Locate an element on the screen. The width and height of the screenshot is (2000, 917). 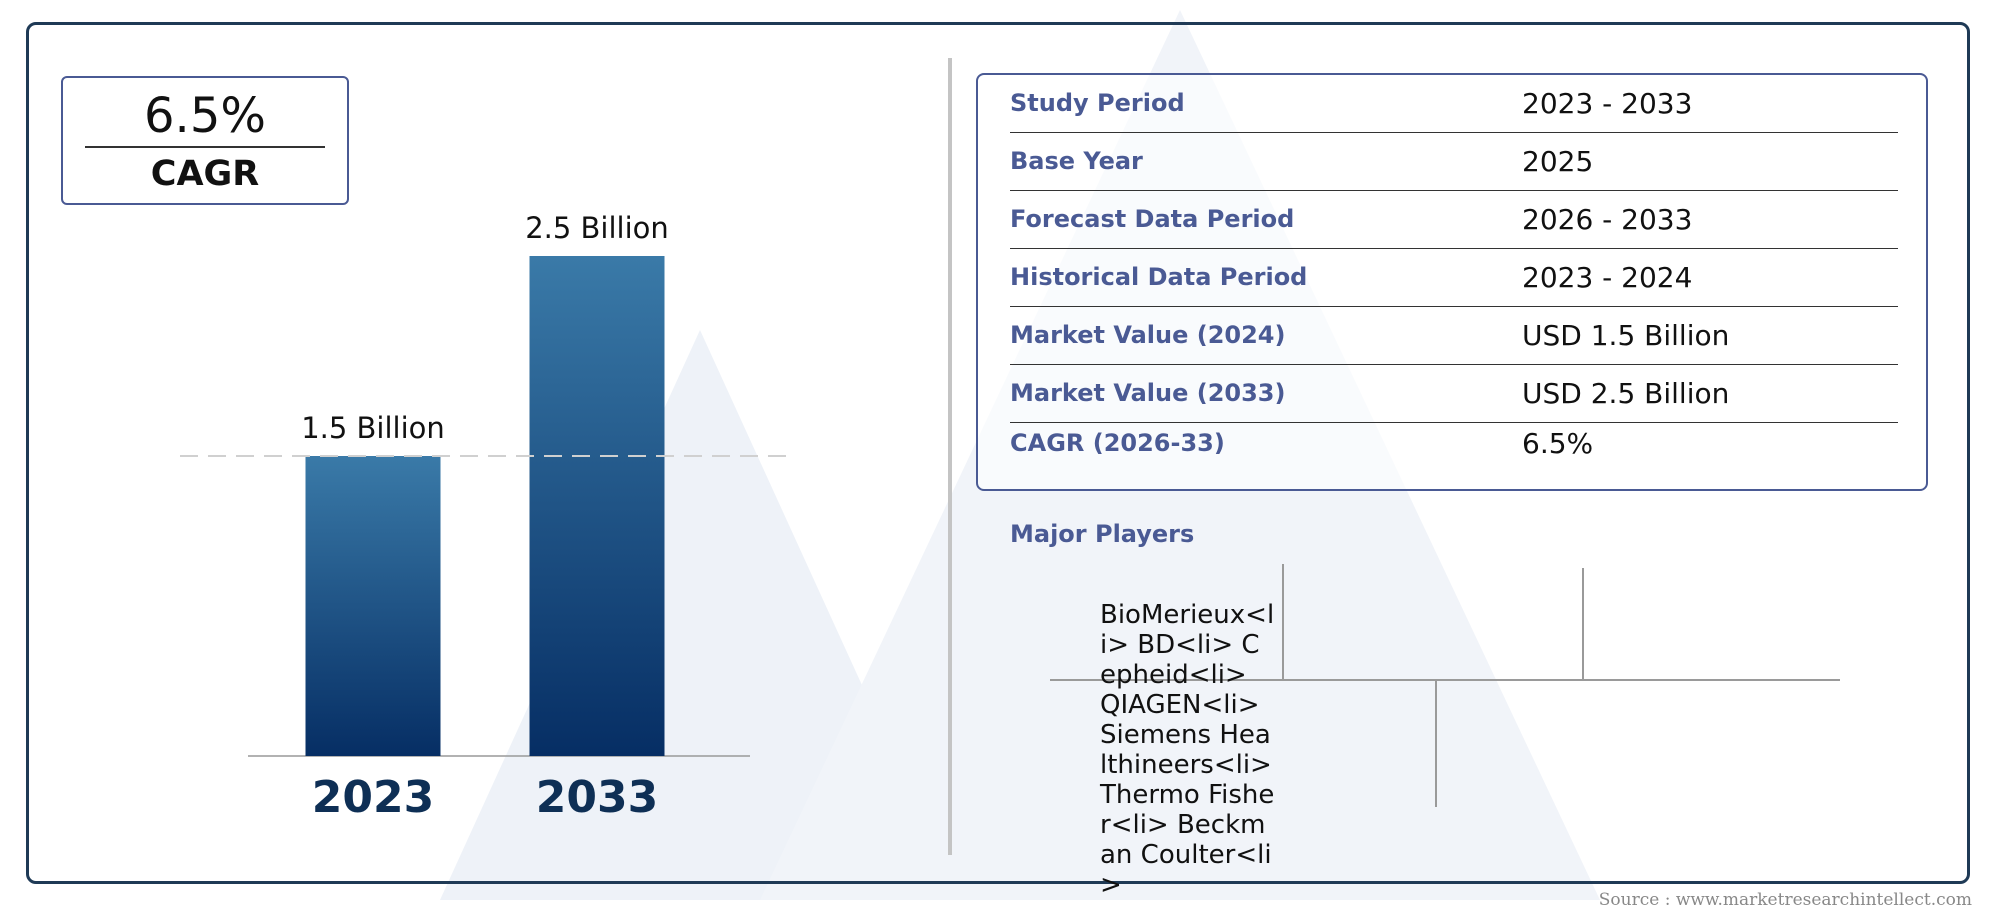
info-label: Base Year is located at coordinates (1076, 161).